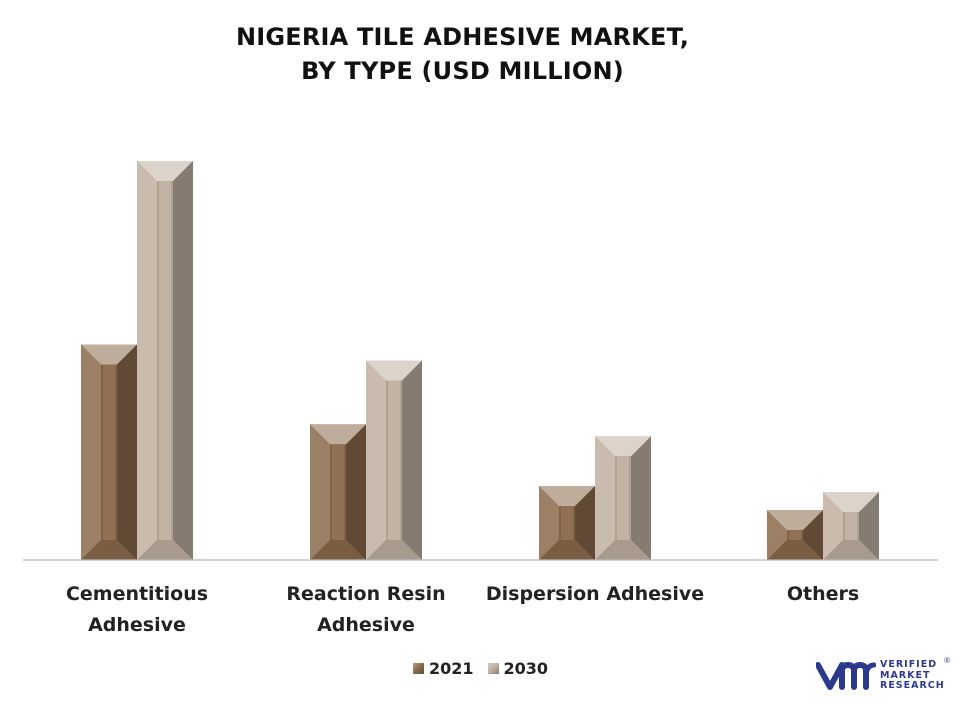  I want to click on legend-item-2021: 2021, so click(443, 668).